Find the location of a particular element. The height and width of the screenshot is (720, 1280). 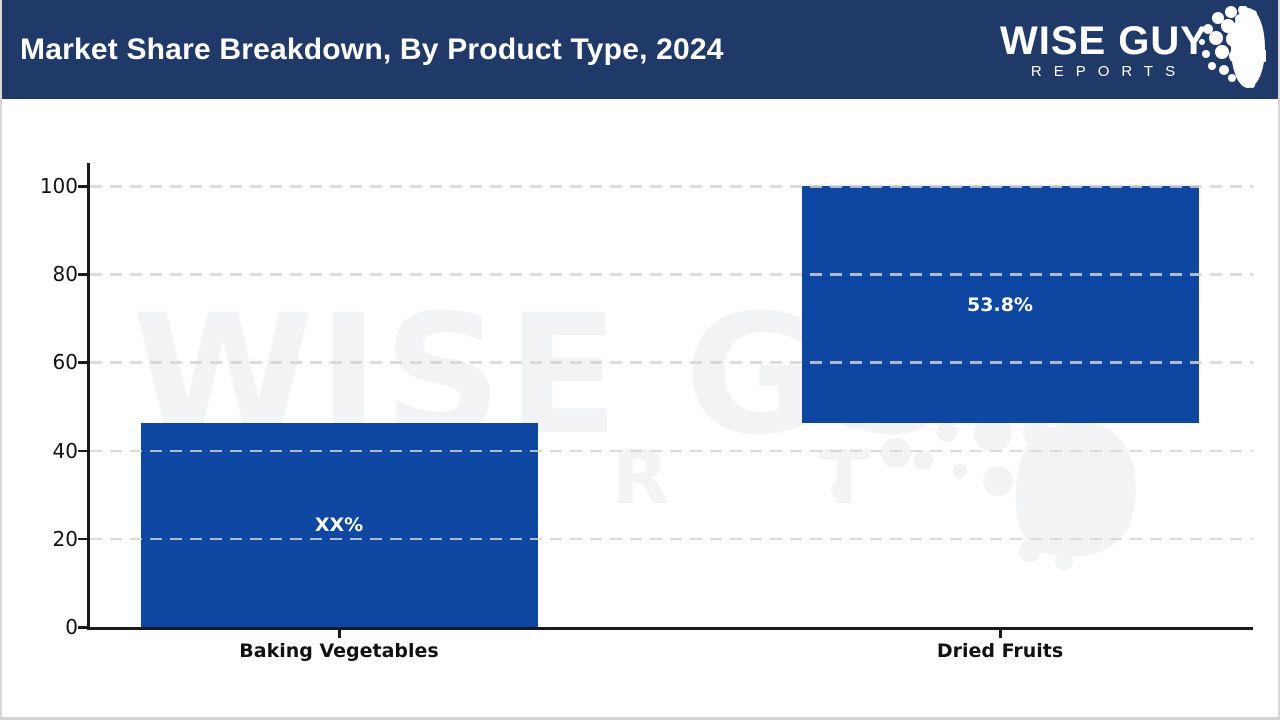

y-tick-label-60: 60 is located at coordinates (65, 362).